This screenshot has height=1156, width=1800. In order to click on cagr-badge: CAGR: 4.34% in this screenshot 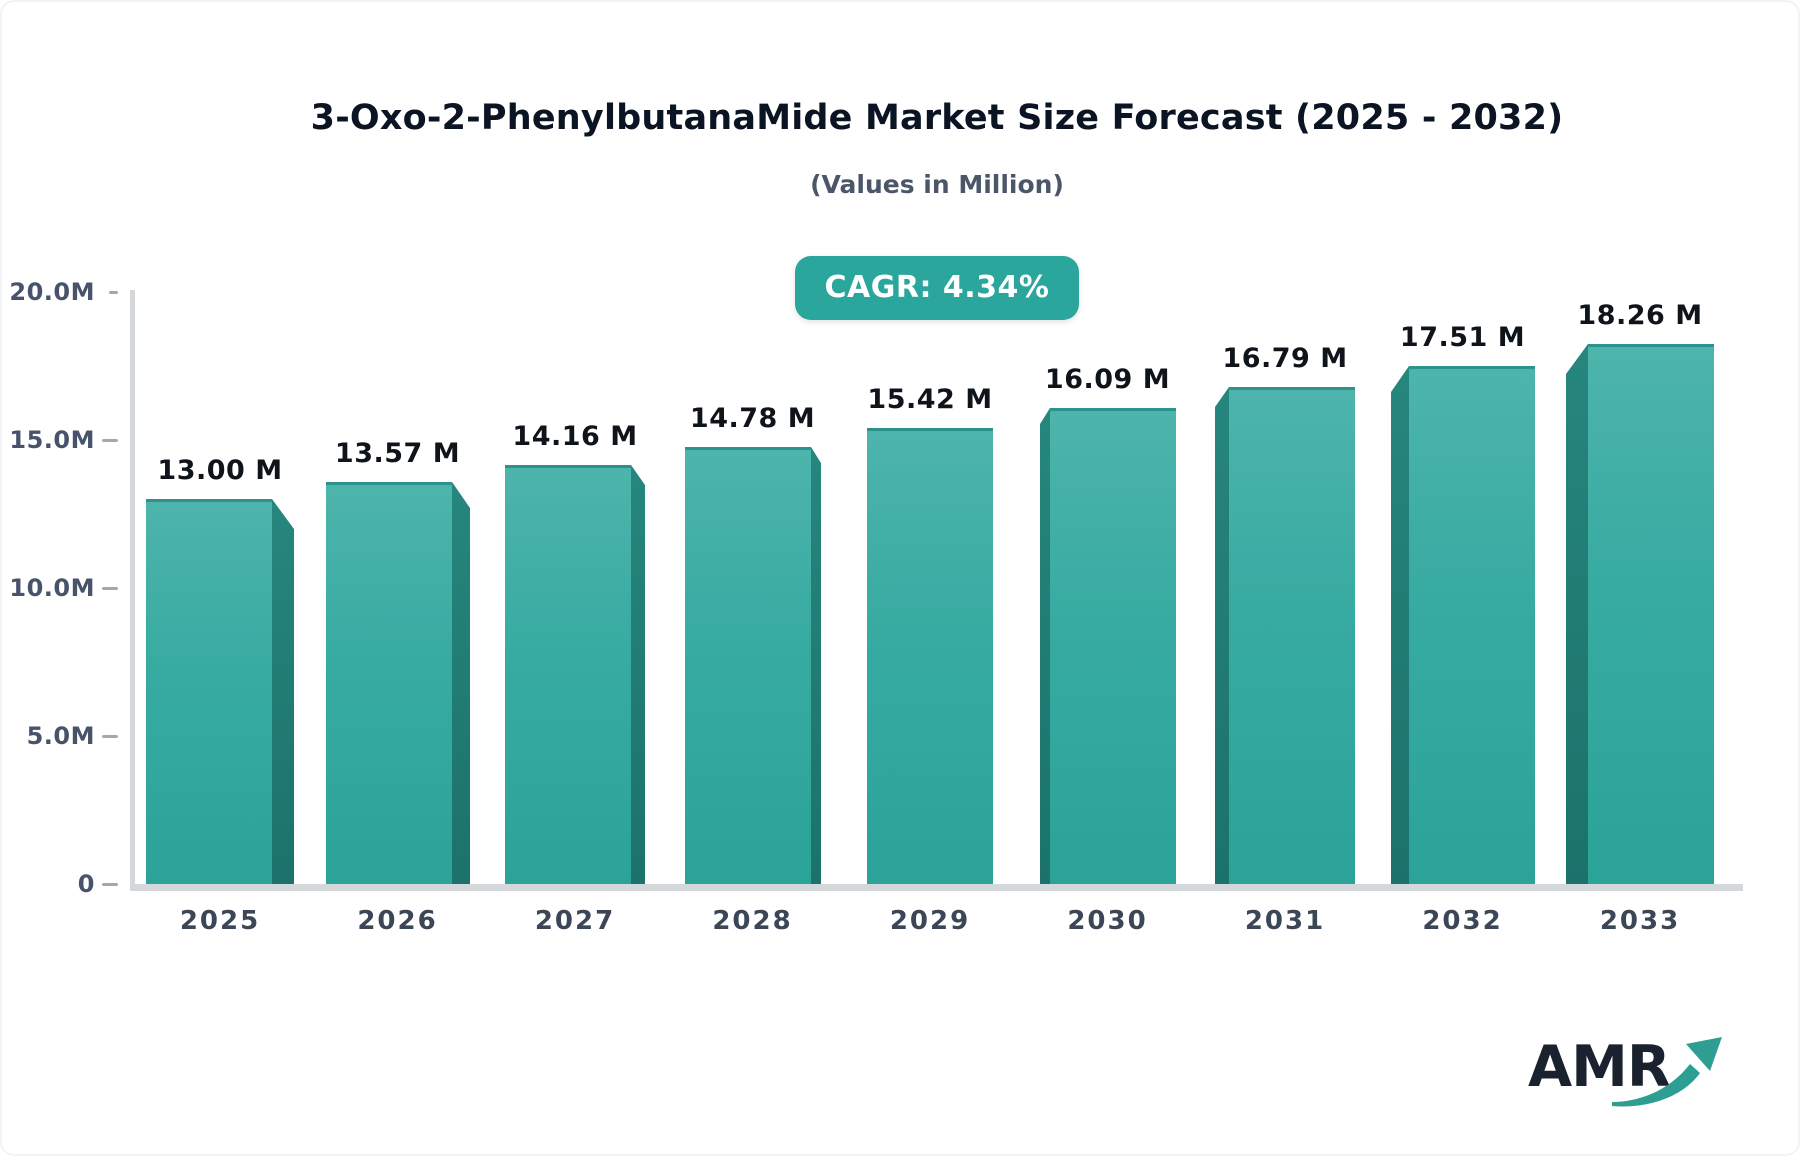, I will do `click(937, 288)`.